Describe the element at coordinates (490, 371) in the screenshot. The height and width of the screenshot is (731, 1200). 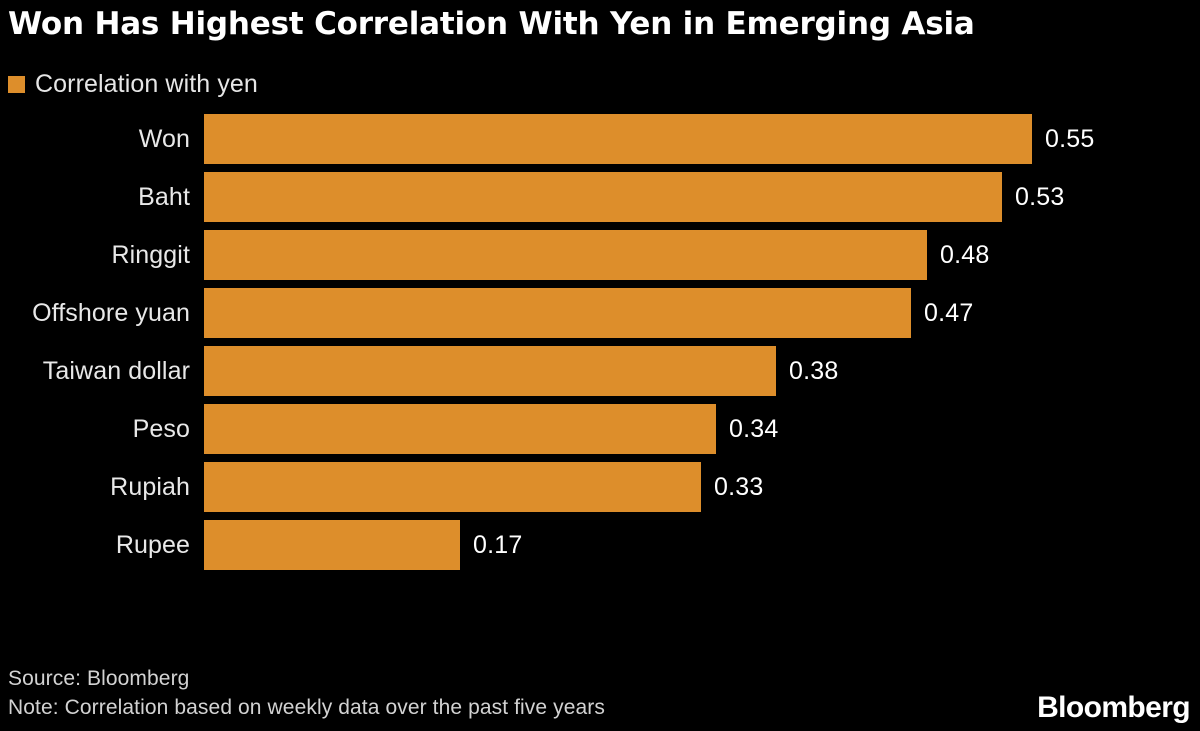
I see `bar-taiwan-dollar` at that location.